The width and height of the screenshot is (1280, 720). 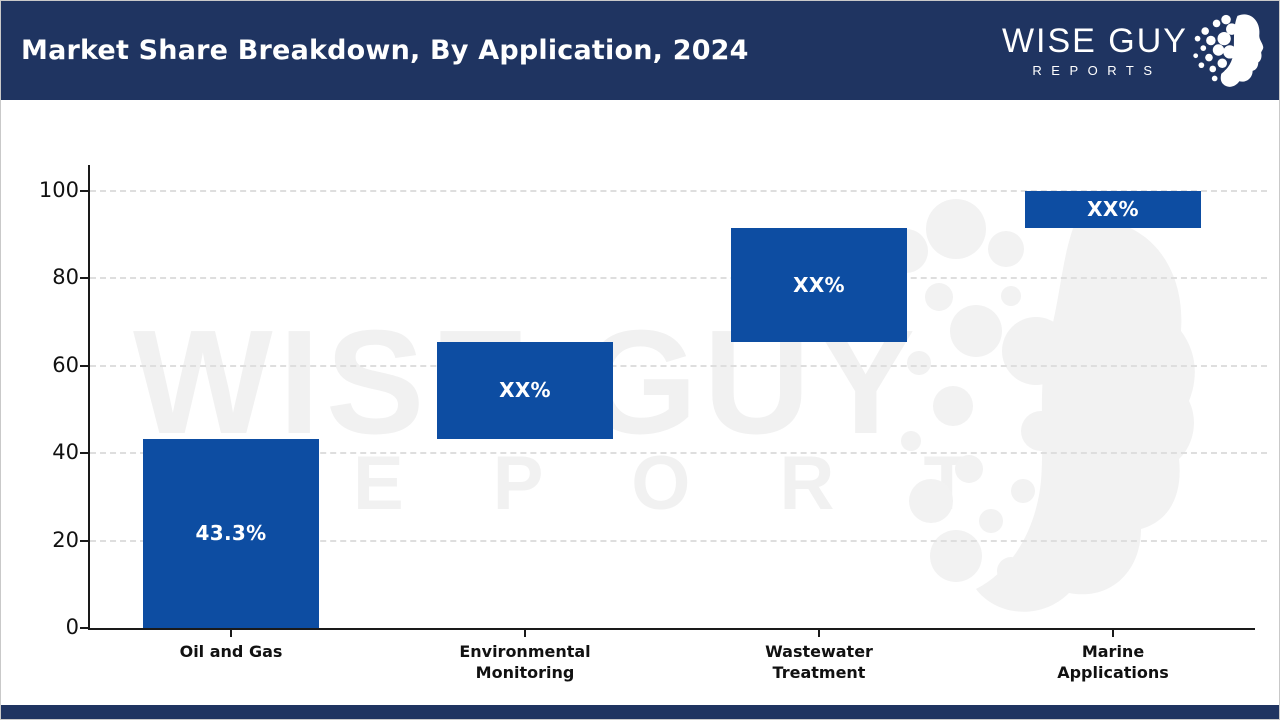 I want to click on x-axis-label-3: Marine Applications, so click(x=1113, y=662).